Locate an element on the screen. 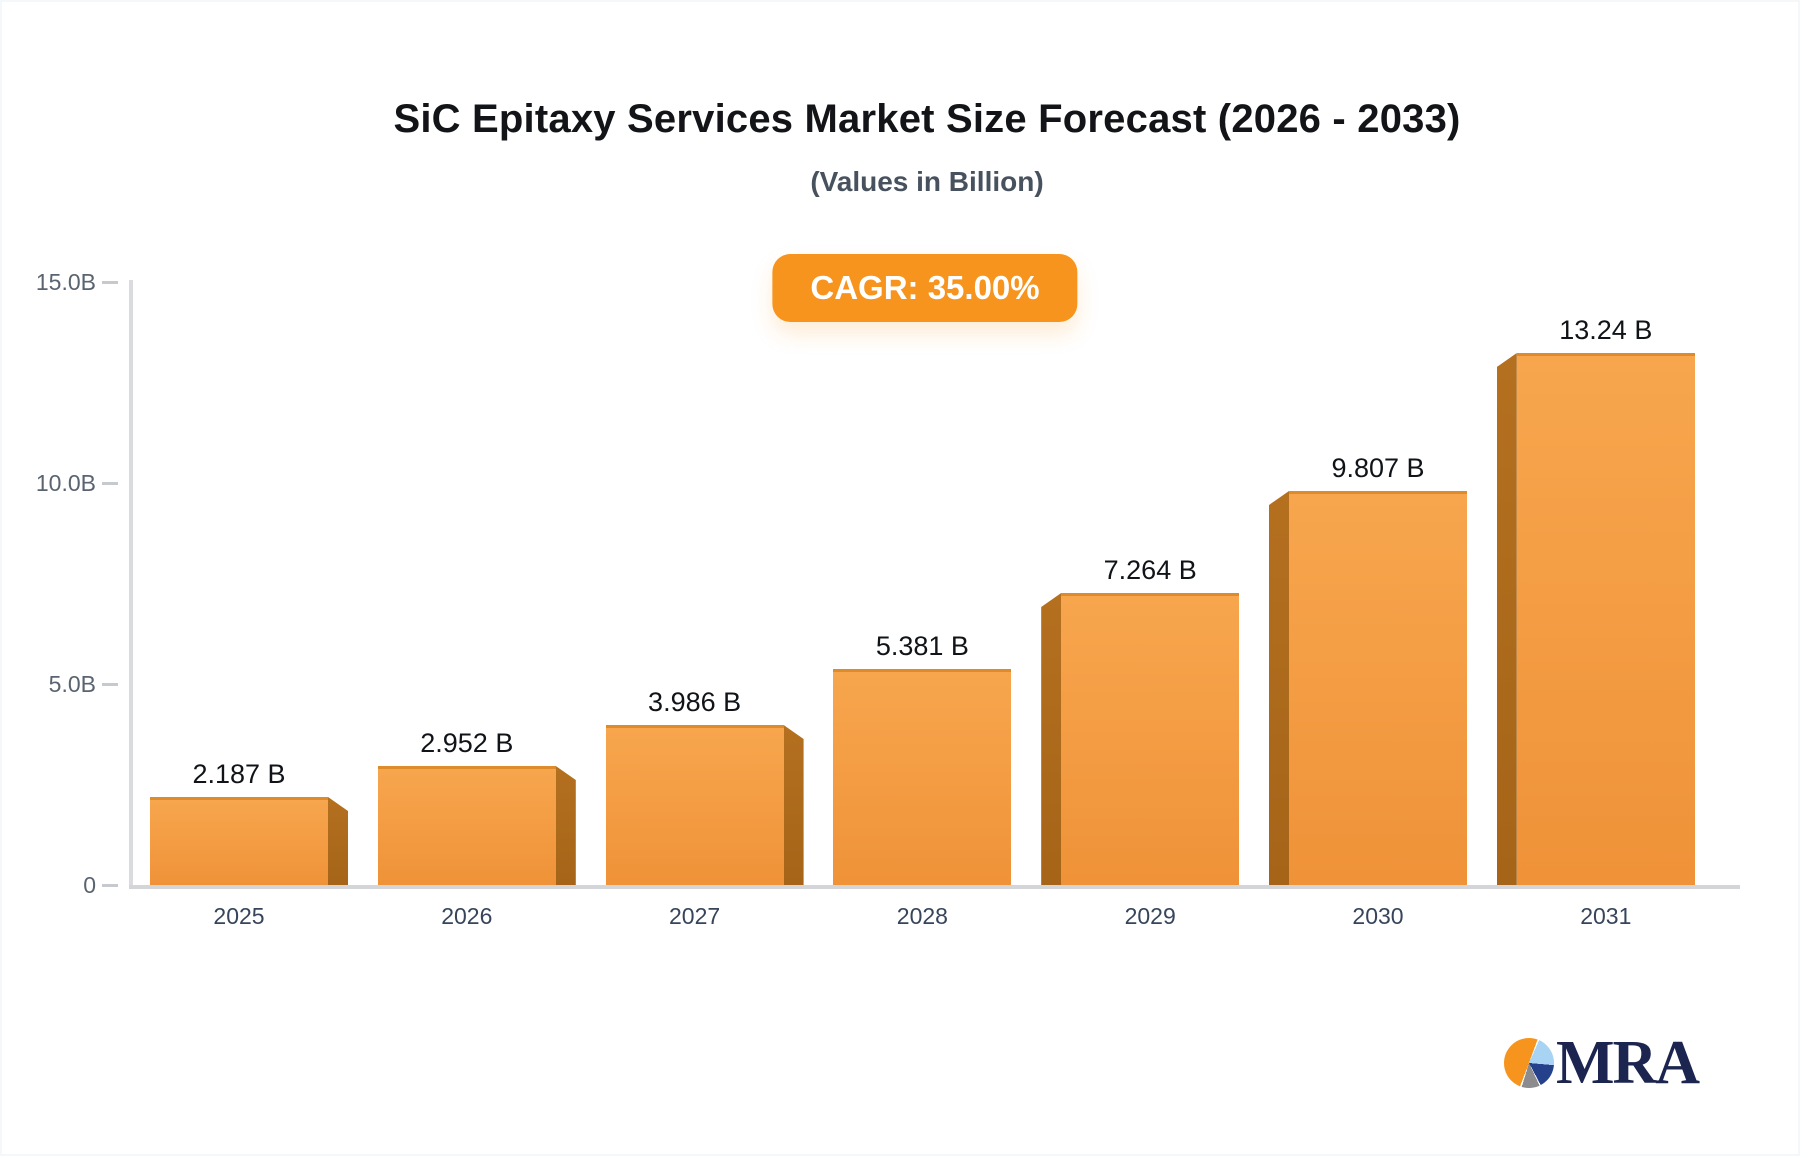  y-tick-label: 5.0B is located at coordinates (72, 684).